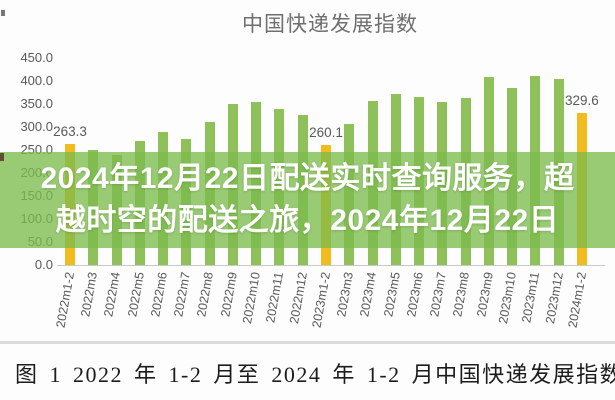 The width and height of the screenshot is (615, 400). I want to click on x-axis-tick-label: 2023m3, so click(345, 294).